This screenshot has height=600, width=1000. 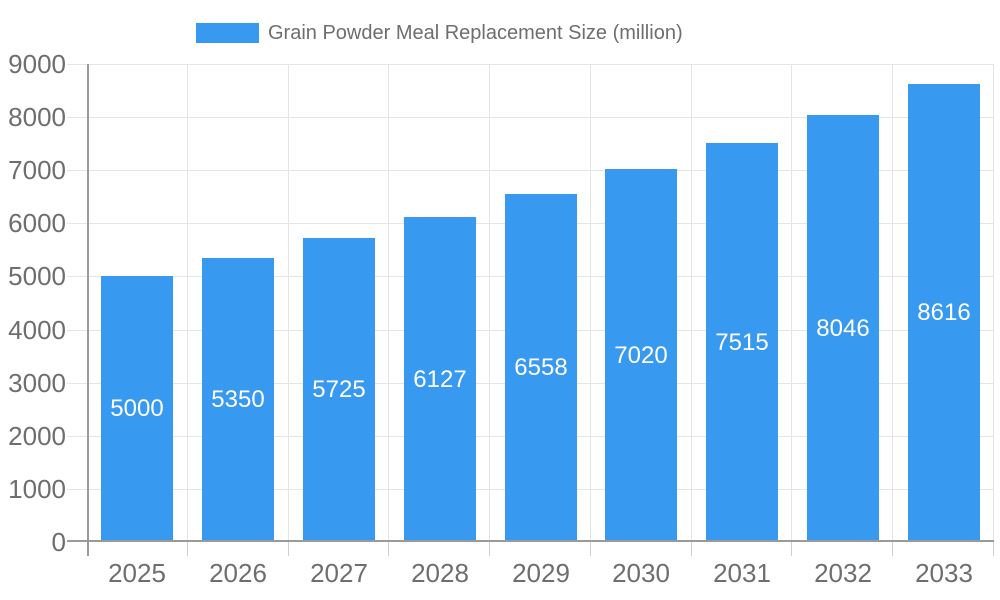 I want to click on y-axis-tick-label: 6000, so click(x=37, y=223).